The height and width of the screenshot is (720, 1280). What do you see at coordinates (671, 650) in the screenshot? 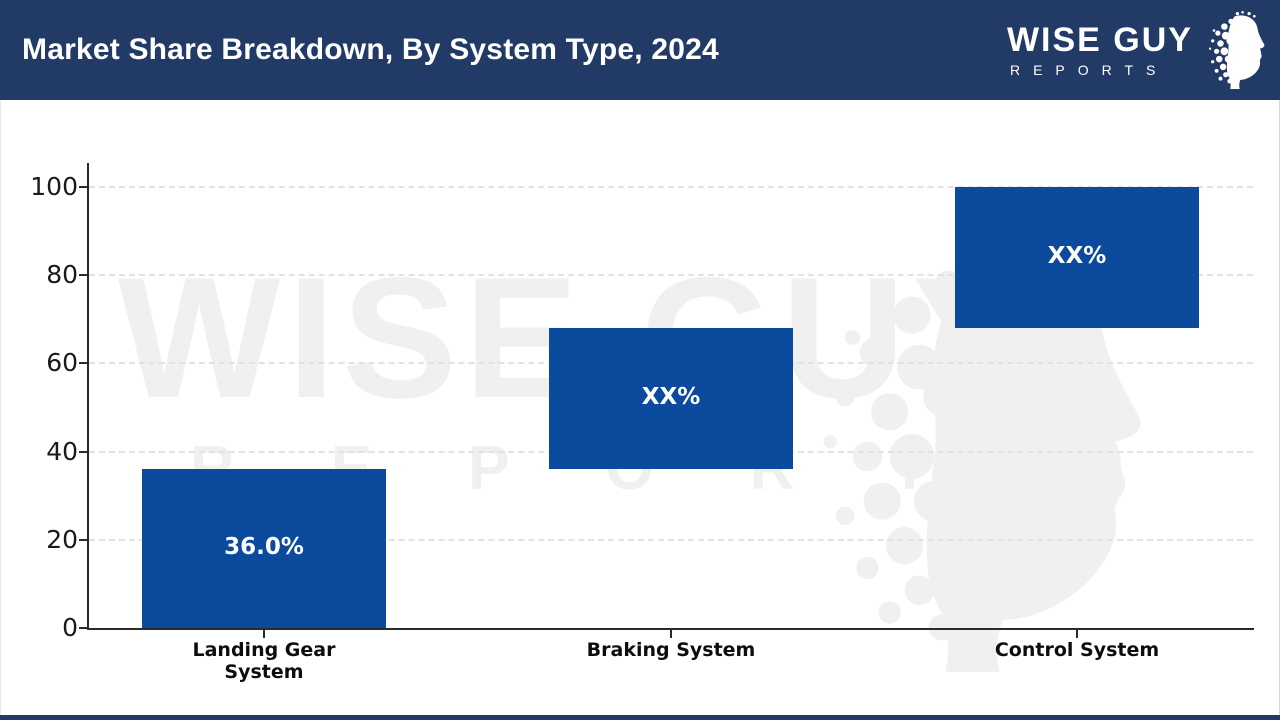
I see `x-category-label: Braking System` at bounding box center [671, 650].